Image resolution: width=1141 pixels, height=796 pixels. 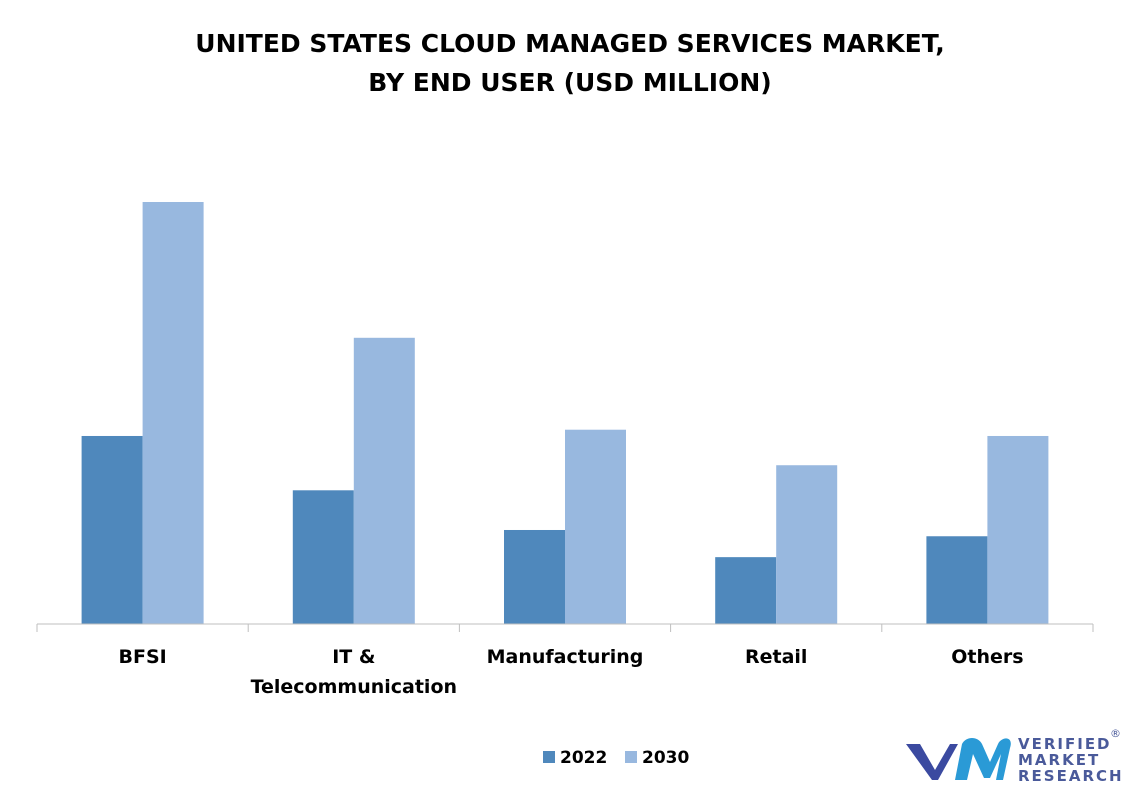 I want to click on logo-word-3: RESEARCH, so click(x=1071, y=776).